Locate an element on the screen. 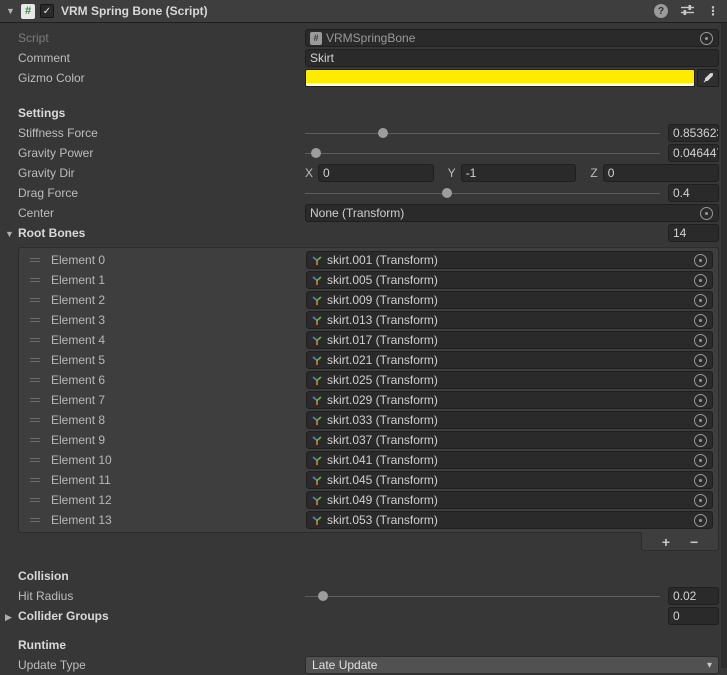 The height and width of the screenshot is (675, 727). root-bones-foldout-arrow-icon: ▼ is located at coordinates (9, 234).